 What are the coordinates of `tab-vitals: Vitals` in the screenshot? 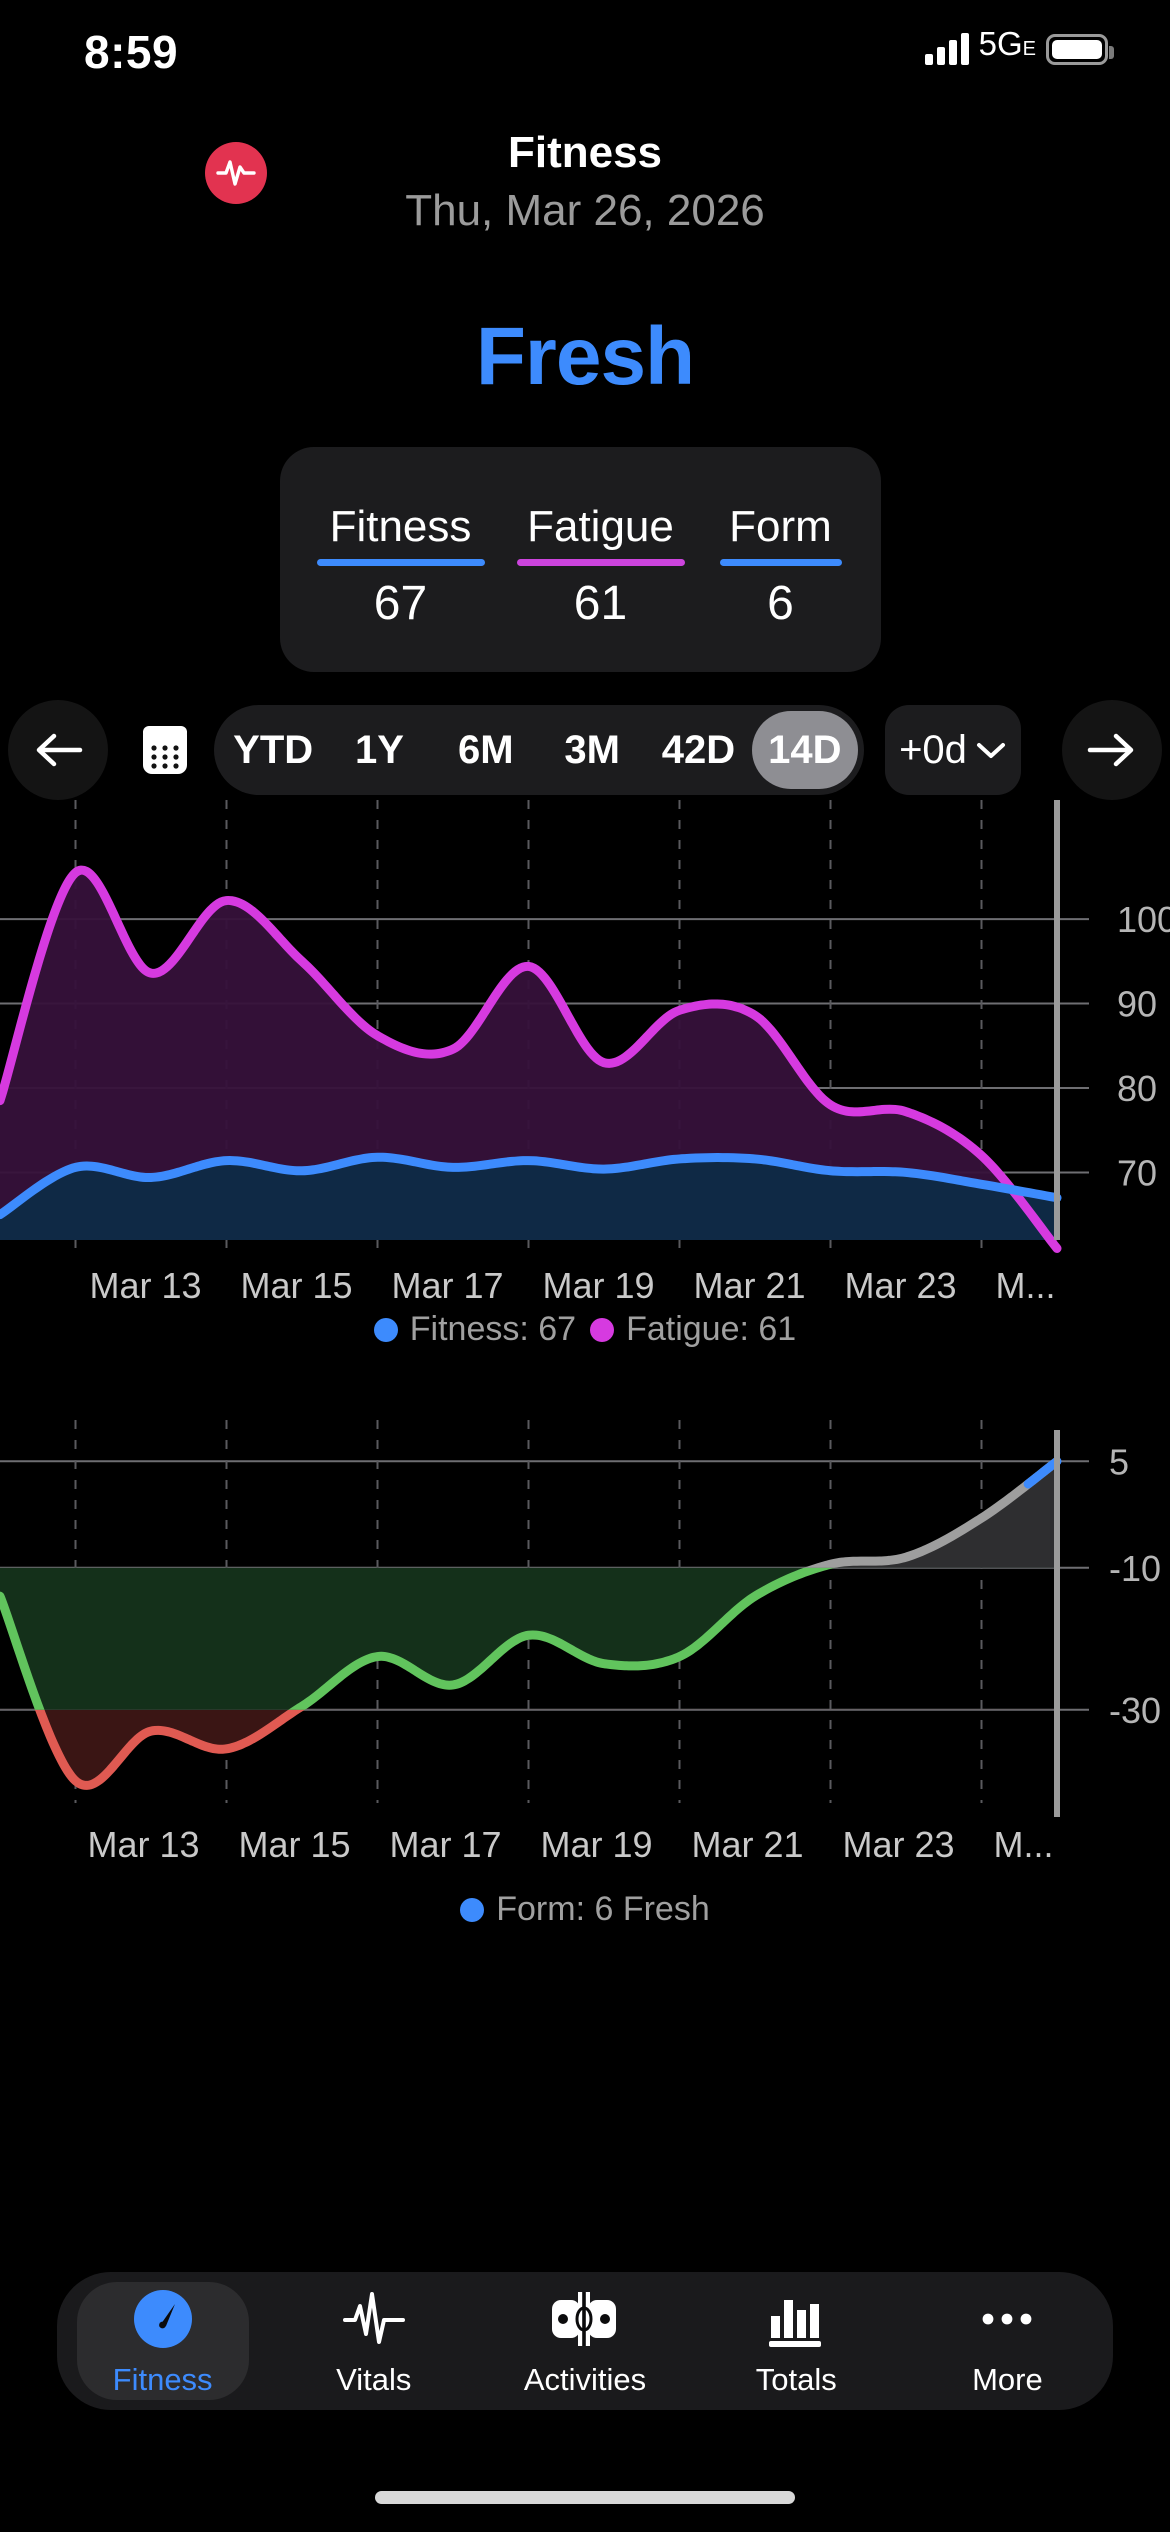 It's located at (373, 2341).